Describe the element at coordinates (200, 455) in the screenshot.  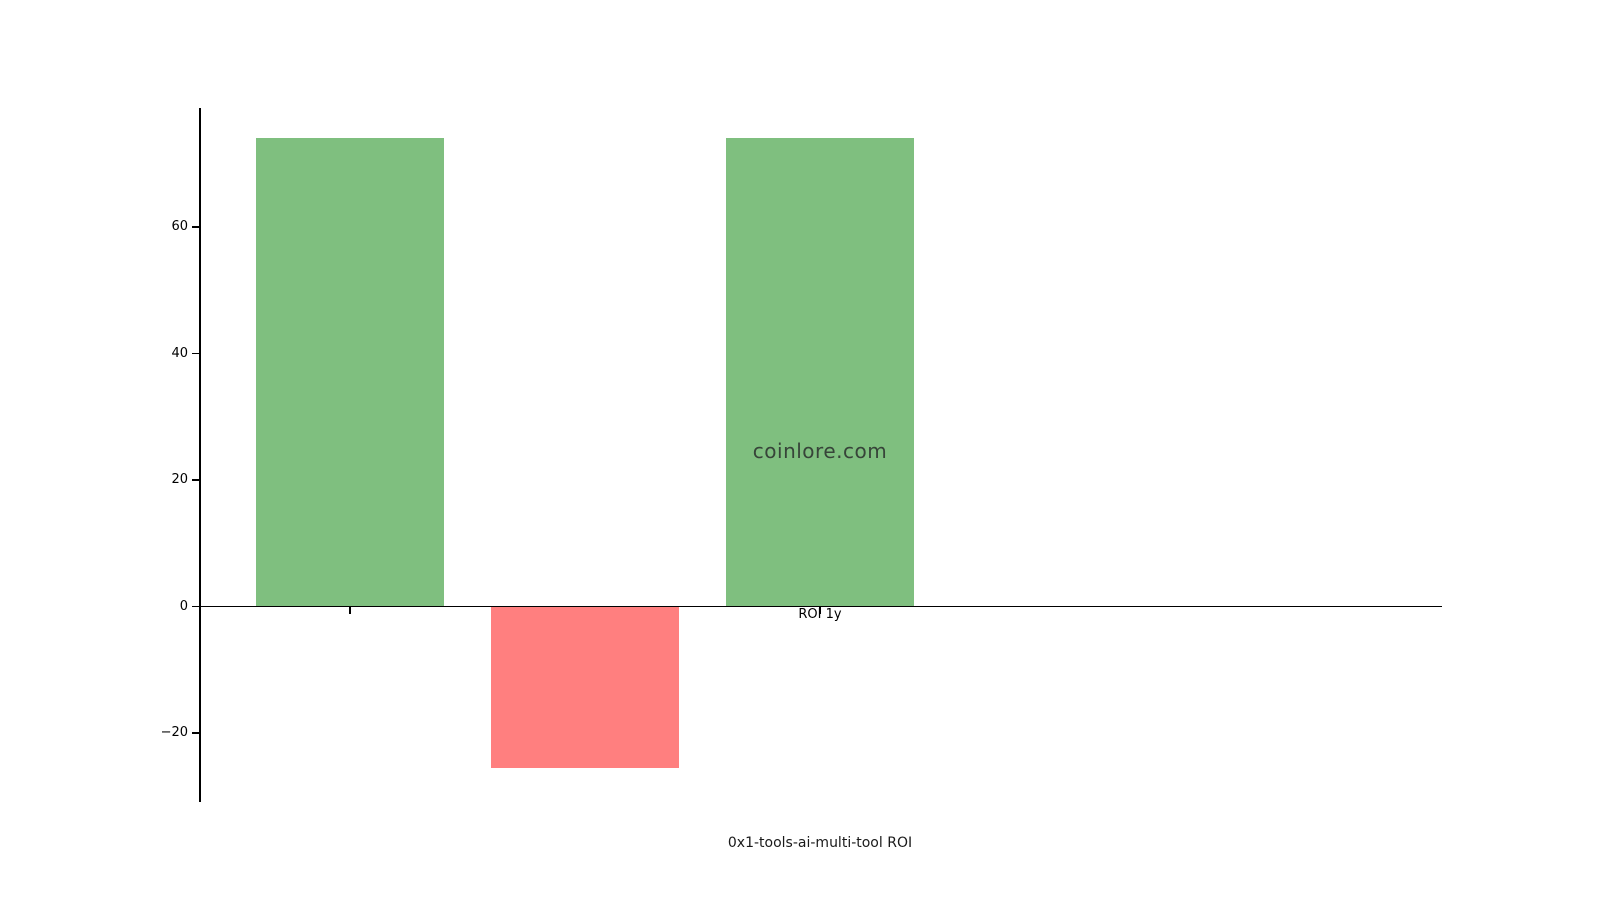
I see `y-axis-spine` at that location.